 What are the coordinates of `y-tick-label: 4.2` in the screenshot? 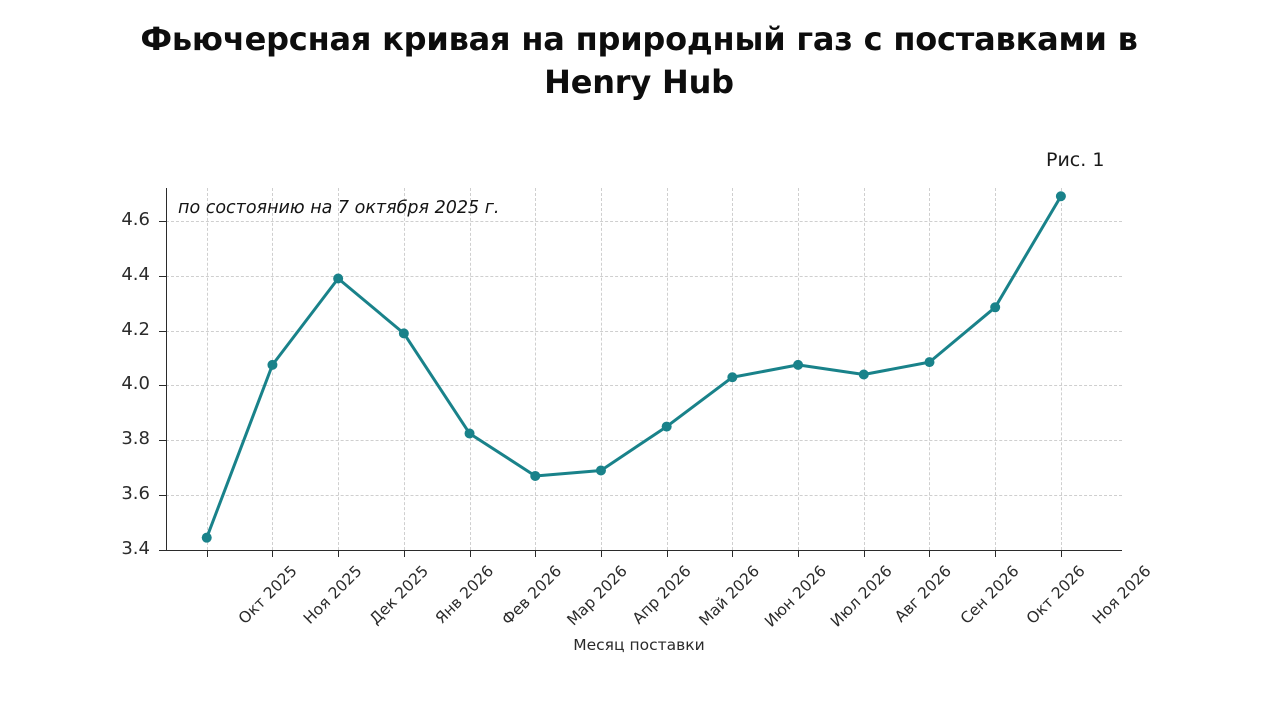 It's located at (135, 329).